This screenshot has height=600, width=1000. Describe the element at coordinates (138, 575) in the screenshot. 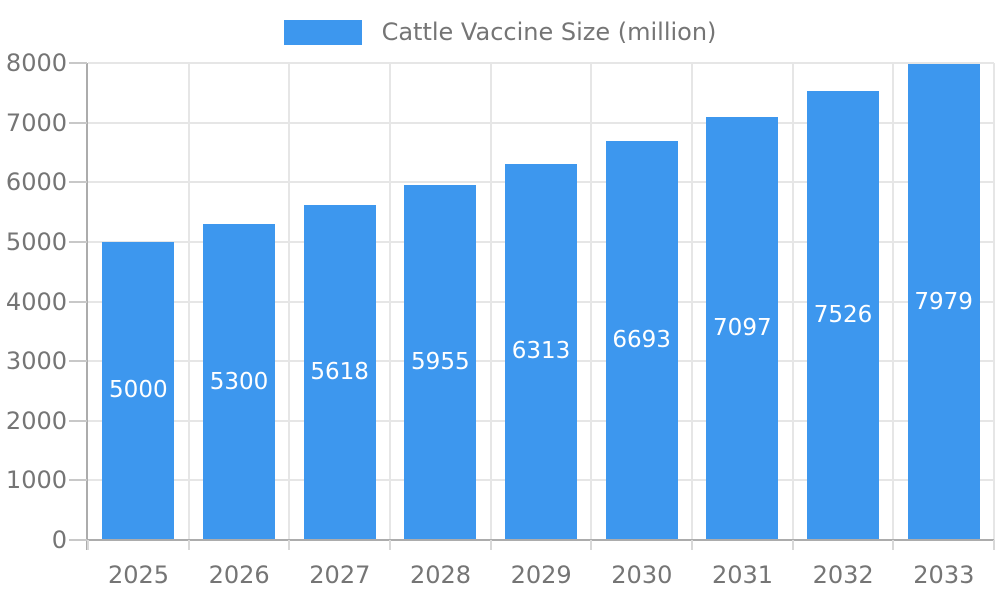

I see `x-tick-label: 2025` at that location.